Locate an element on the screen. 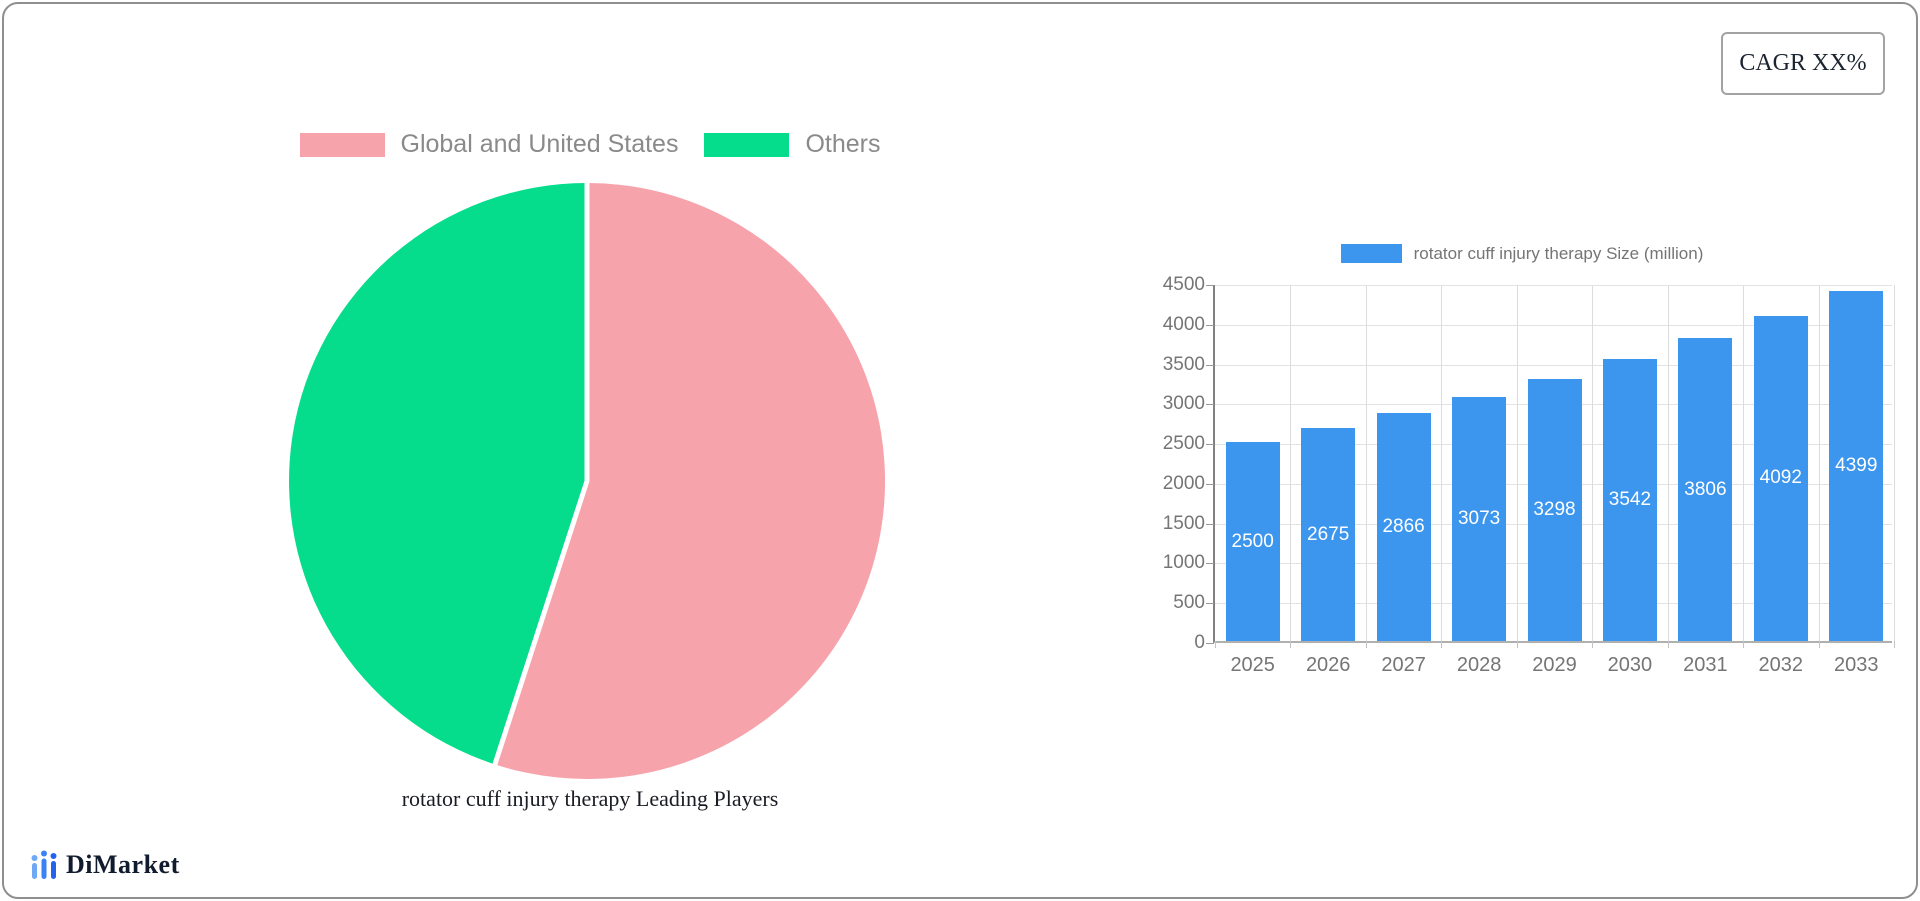 Image resolution: width=1920 pixels, height=901 pixels. x-axis-tick-label: 2027 is located at coordinates (1403, 665).